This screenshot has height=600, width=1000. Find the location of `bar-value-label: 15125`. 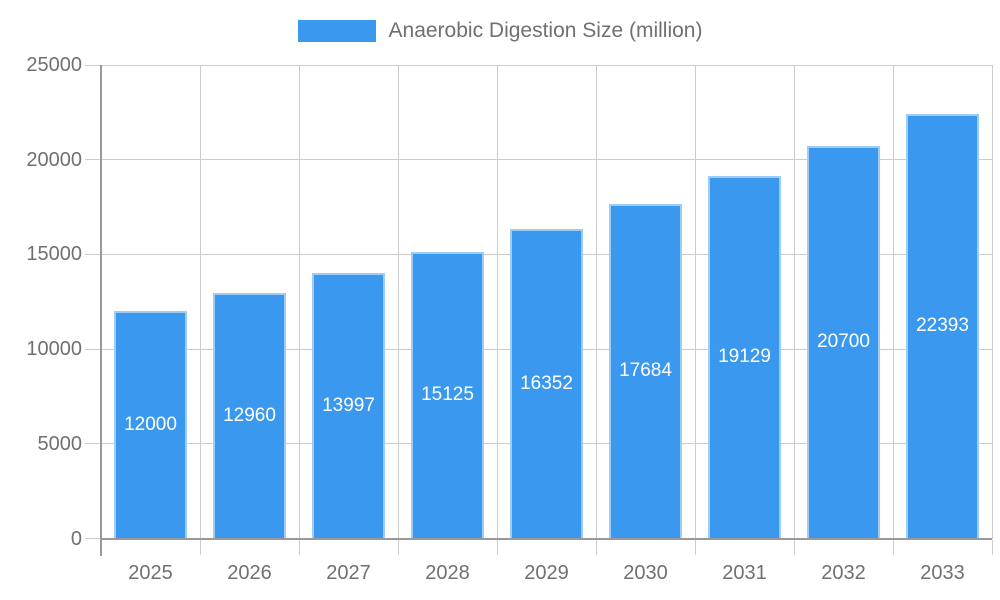

bar-value-label: 15125 is located at coordinates (447, 395).